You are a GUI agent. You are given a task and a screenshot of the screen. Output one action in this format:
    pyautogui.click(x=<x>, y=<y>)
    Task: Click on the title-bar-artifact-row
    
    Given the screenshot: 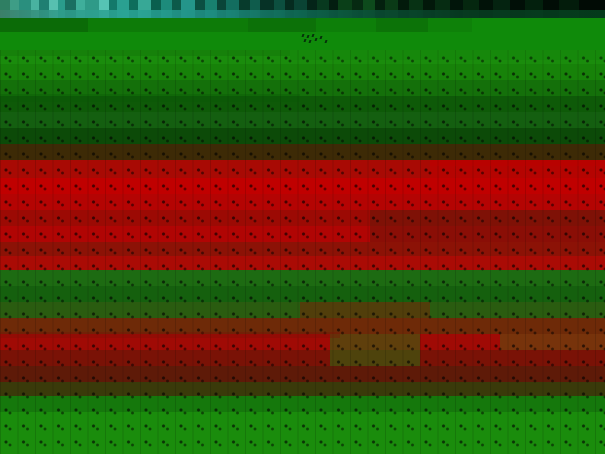 What is the action you would take?
    pyautogui.click(x=302, y=14)
    